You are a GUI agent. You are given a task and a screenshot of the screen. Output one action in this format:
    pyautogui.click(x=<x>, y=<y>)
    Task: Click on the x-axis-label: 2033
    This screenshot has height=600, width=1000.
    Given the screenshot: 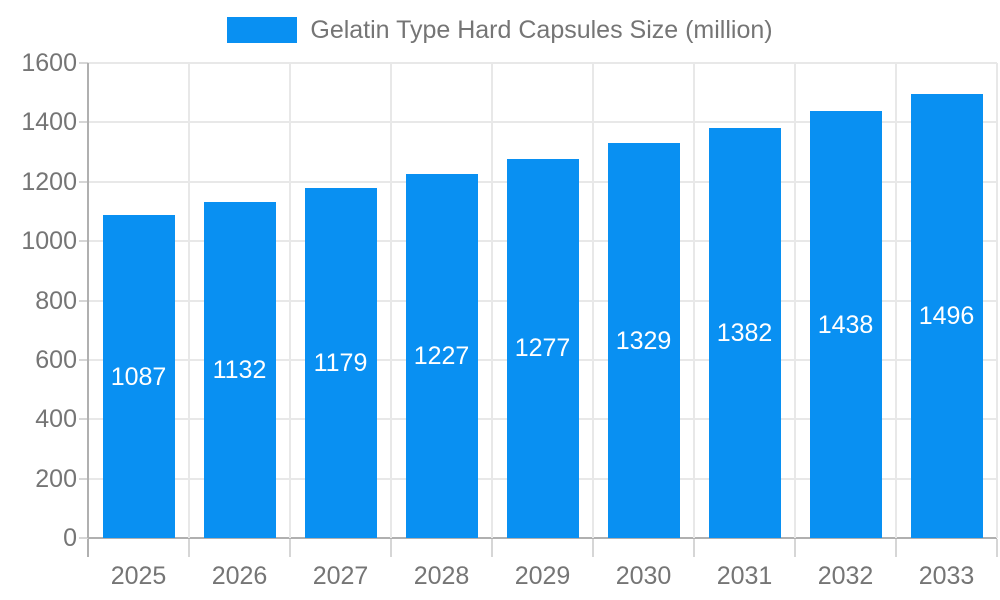 What is the action you would take?
    pyautogui.click(x=946, y=576)
    